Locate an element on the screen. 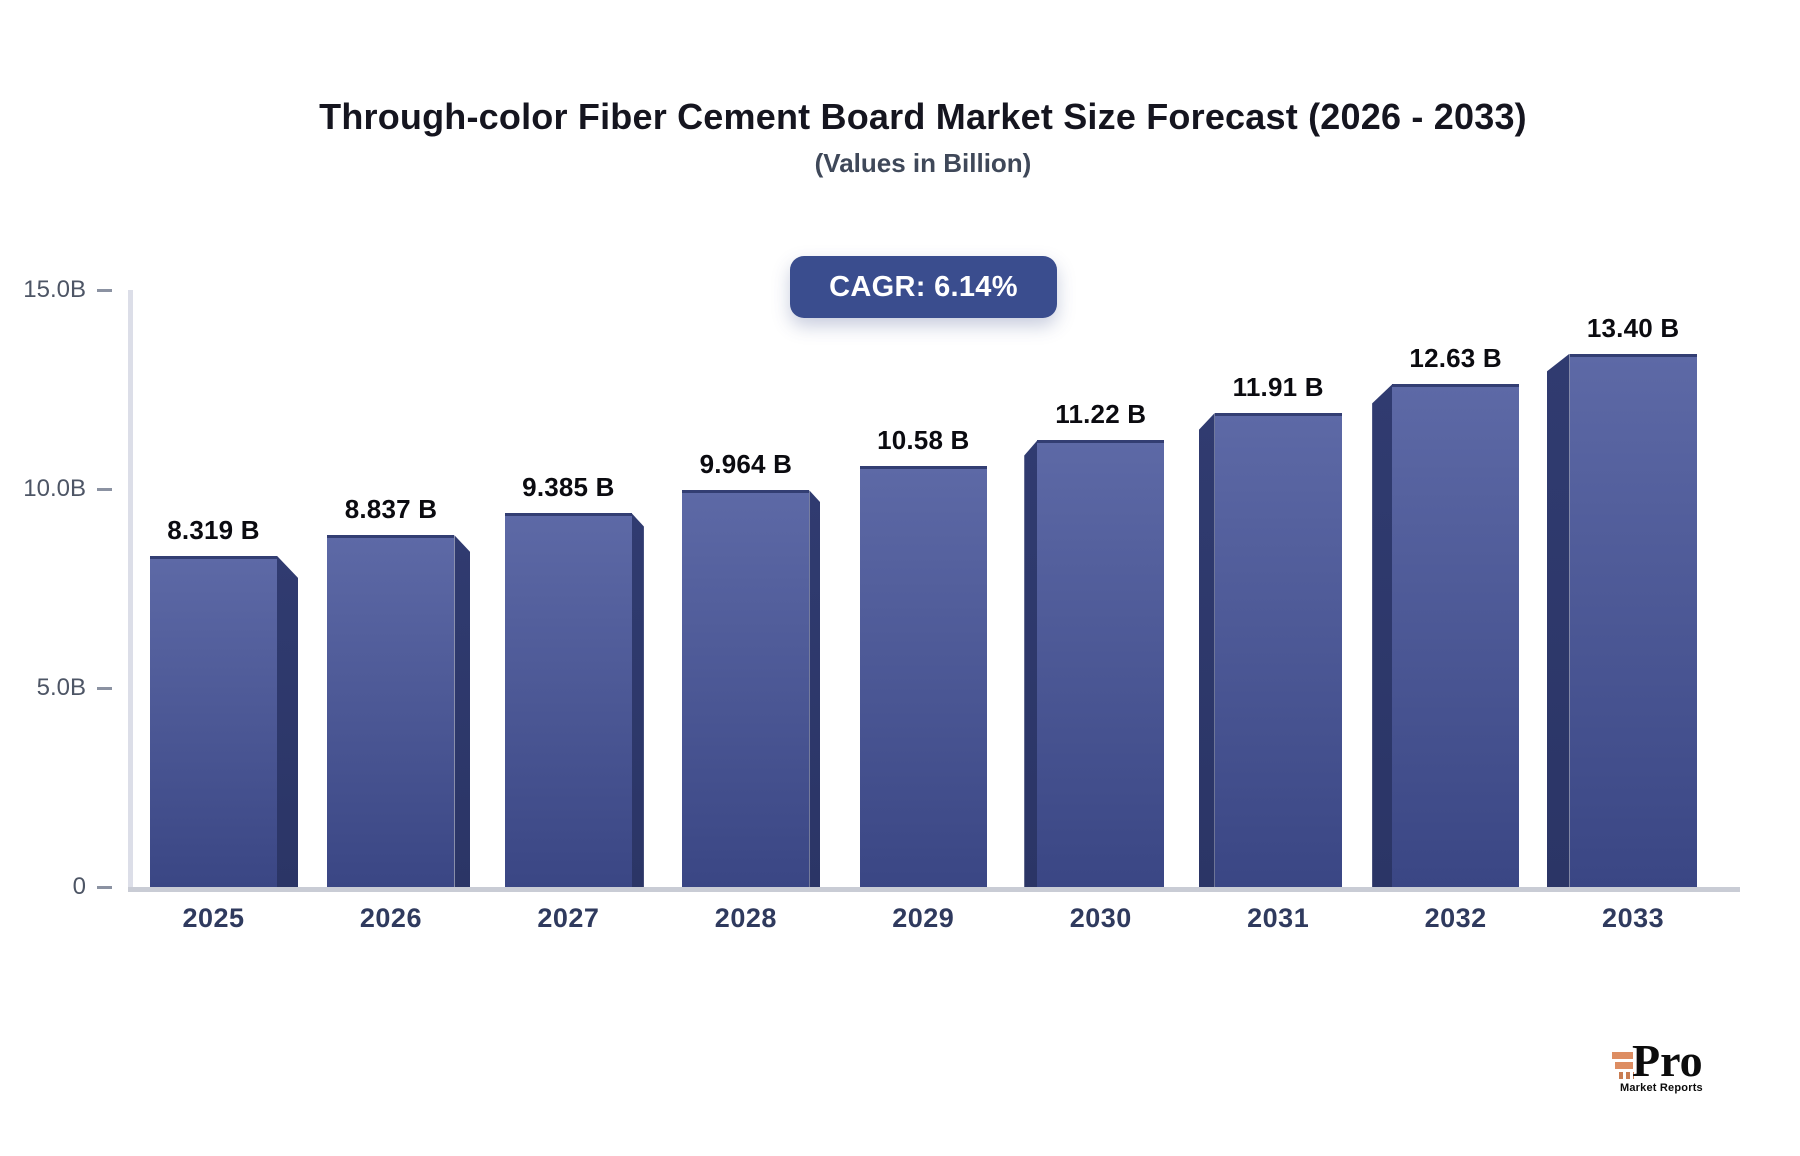  bar-value-label-2027: 9.385 B is located at coordinates (568, 487).